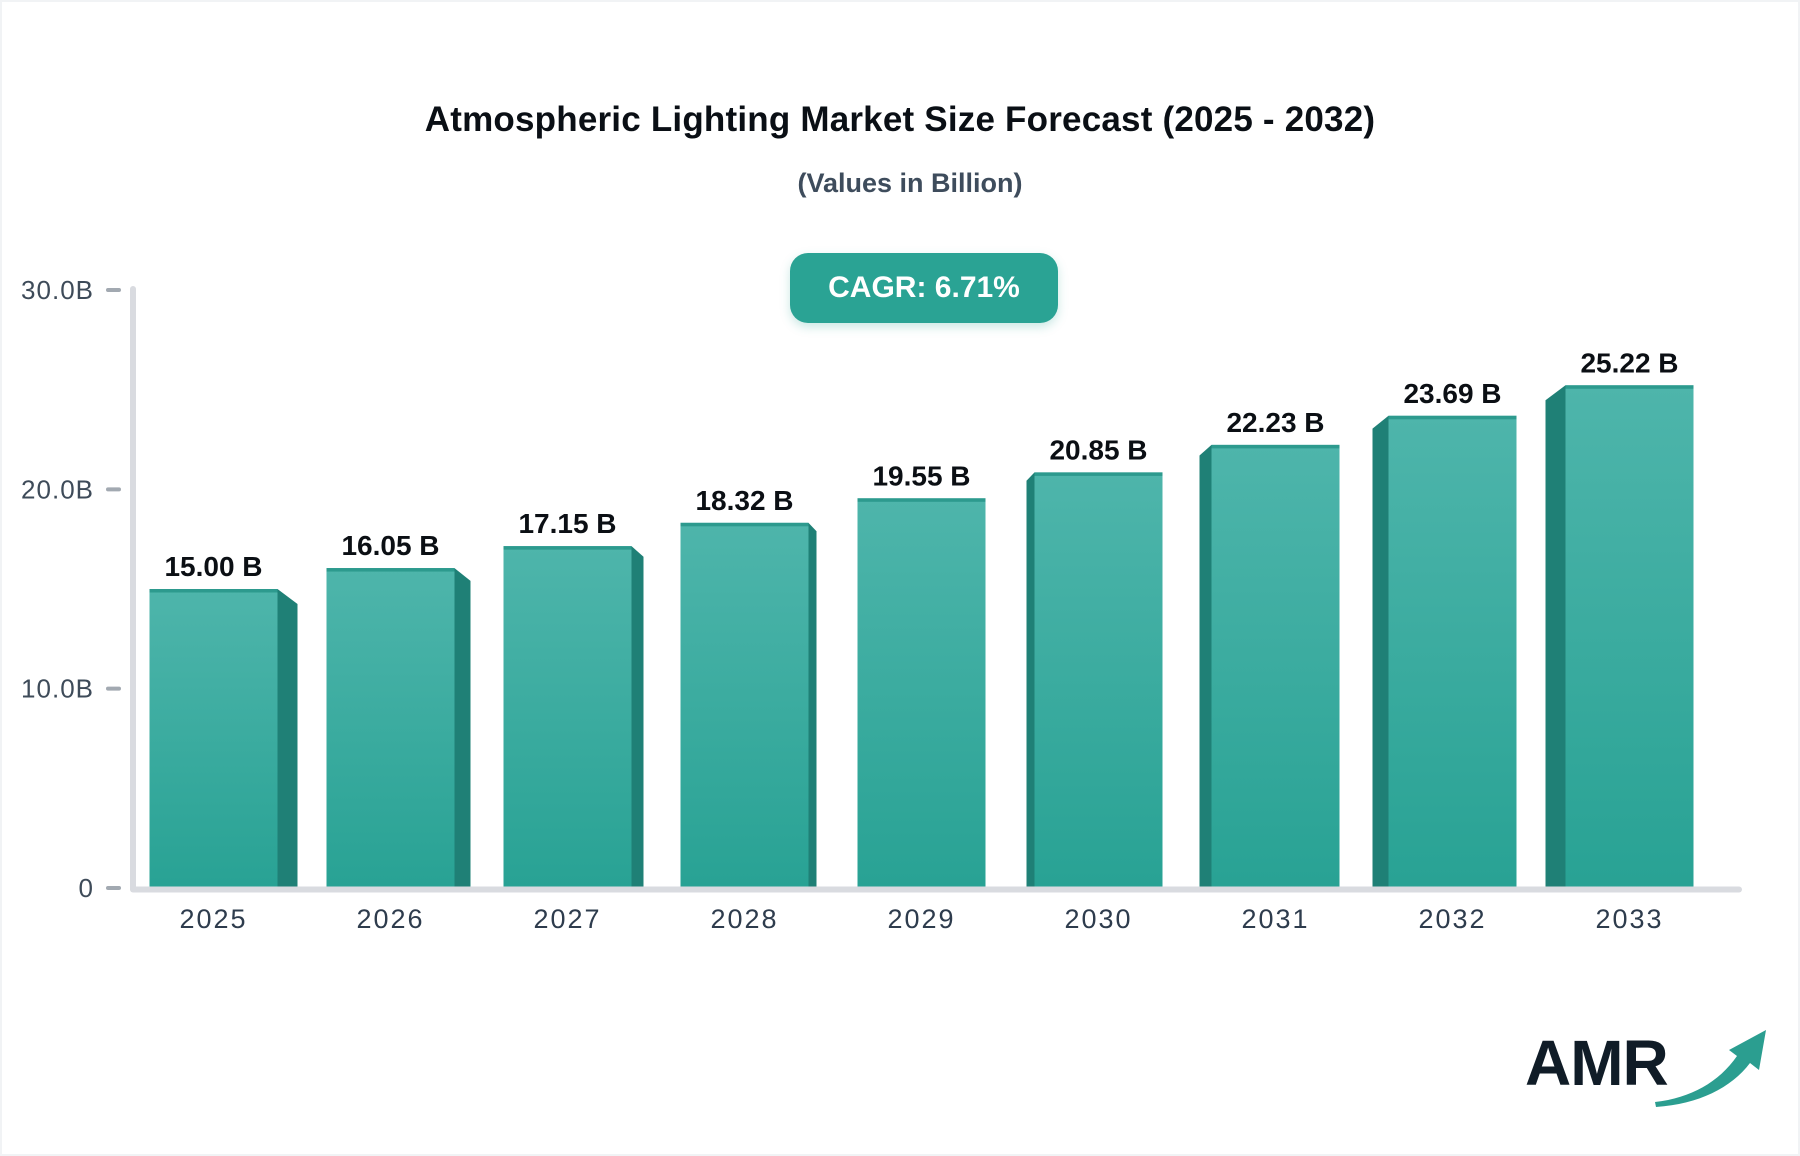 The image size is (1800, 1156). I want to click on bar-group-2032, so click(1444, 652).